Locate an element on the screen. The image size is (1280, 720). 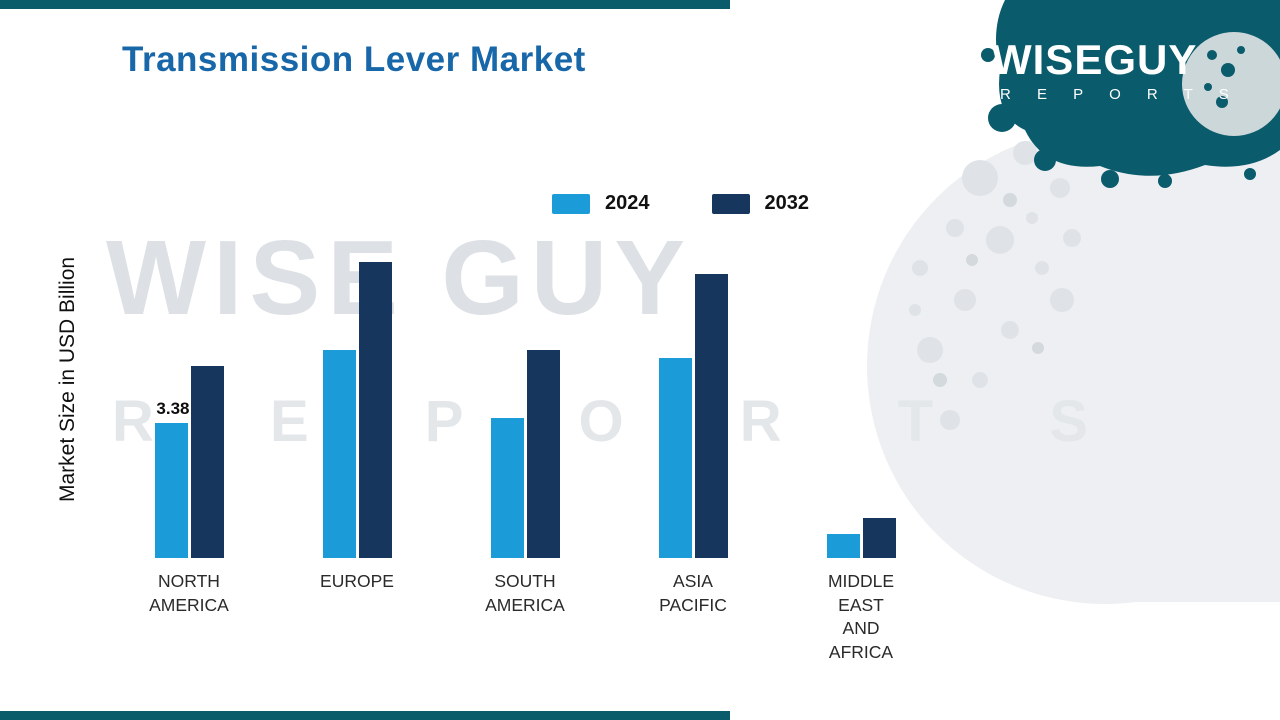
logo-wordmark: WISEGUY is located at coordinates (1095, 59).